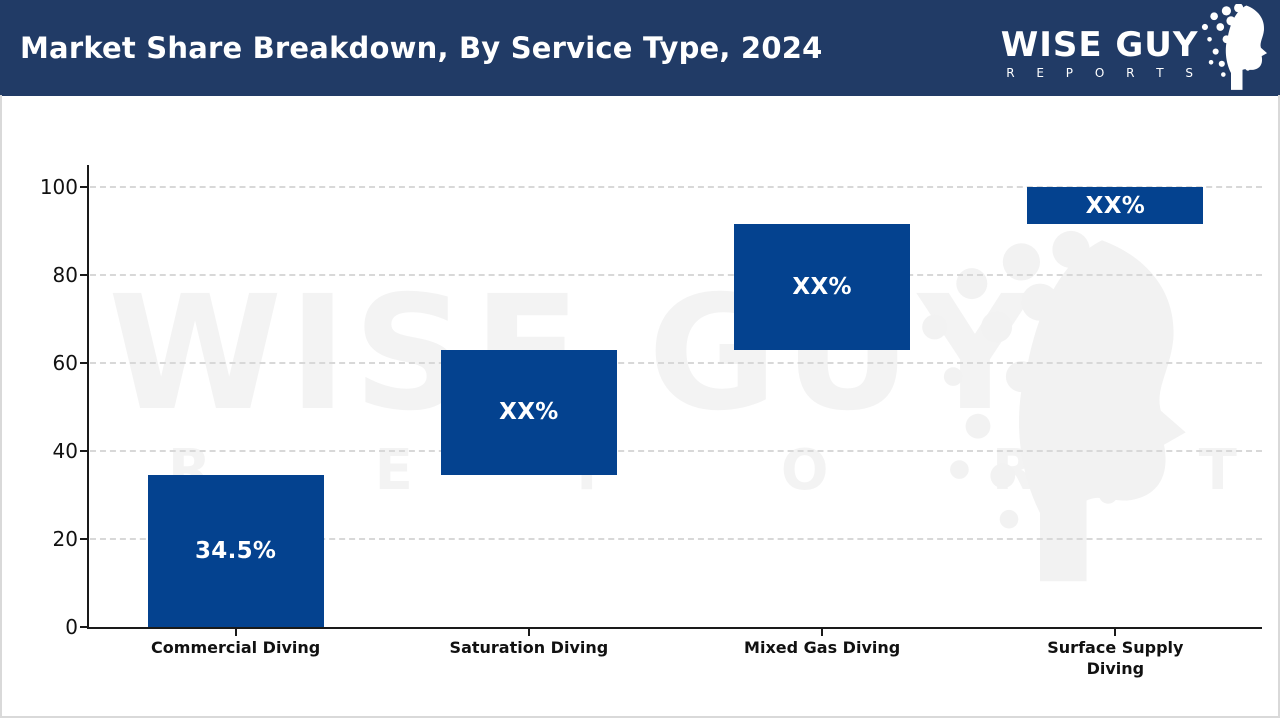 The image size is (1280, 720). I want to click on bar-value-label-commercial-diving: 34.5%, so click(235, 551).